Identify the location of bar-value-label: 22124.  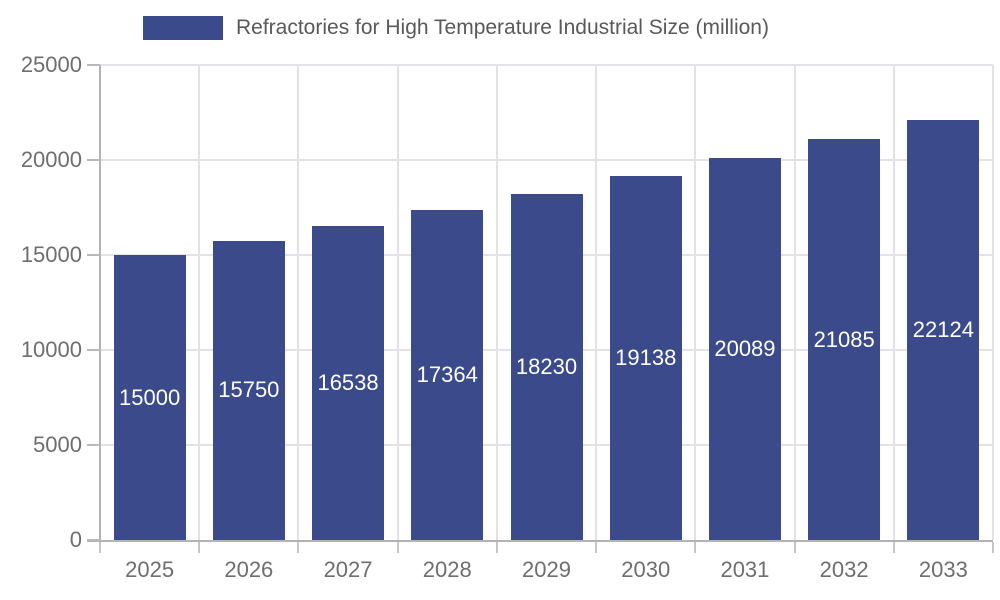
(943, 329).